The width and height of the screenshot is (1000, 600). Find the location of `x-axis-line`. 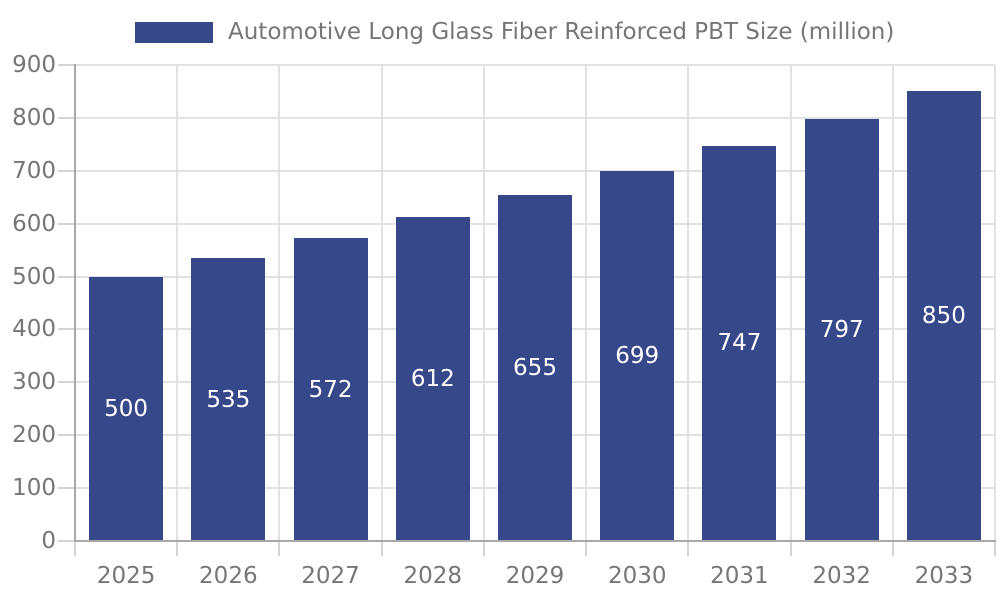

x-axis-line is located at coordinates (535, 541).